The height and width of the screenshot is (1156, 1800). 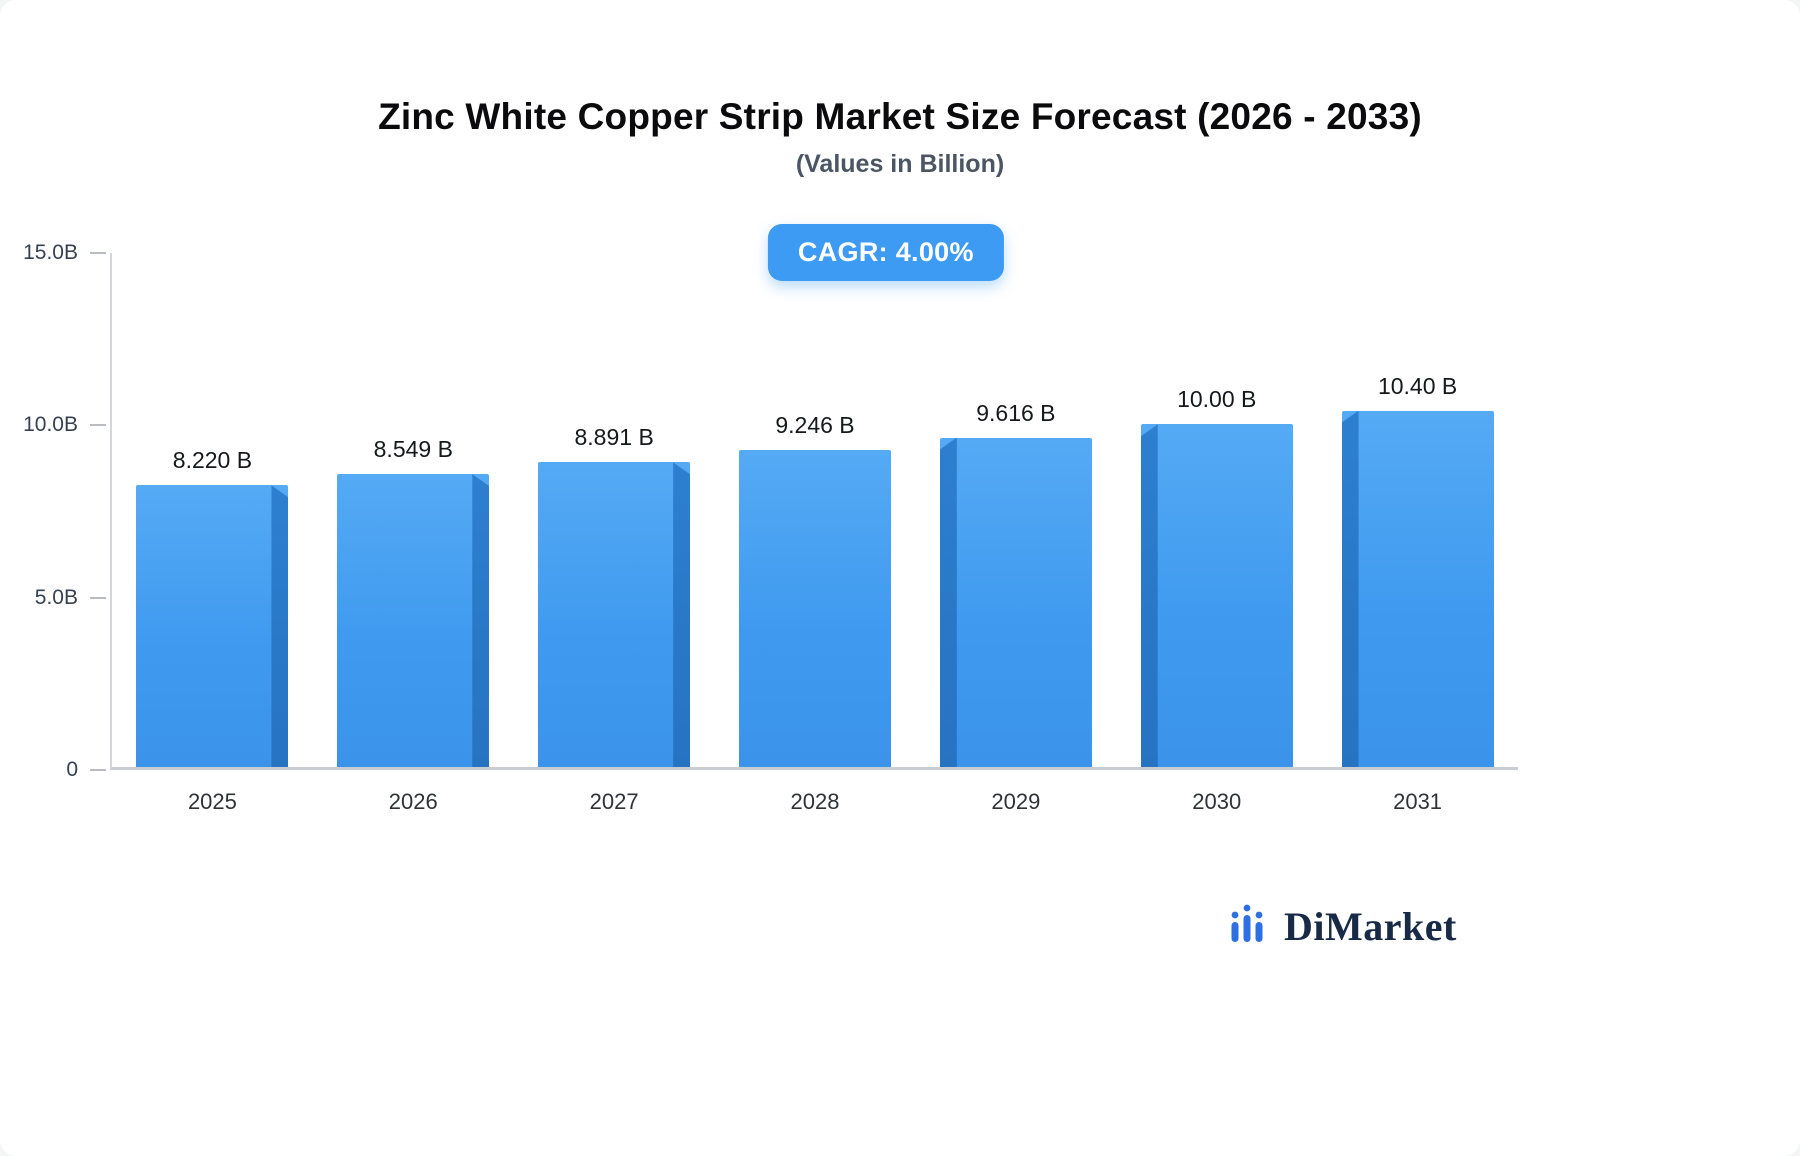 I want to click on bar-group: 8.220 B 2025, so click(x=212, y=533).